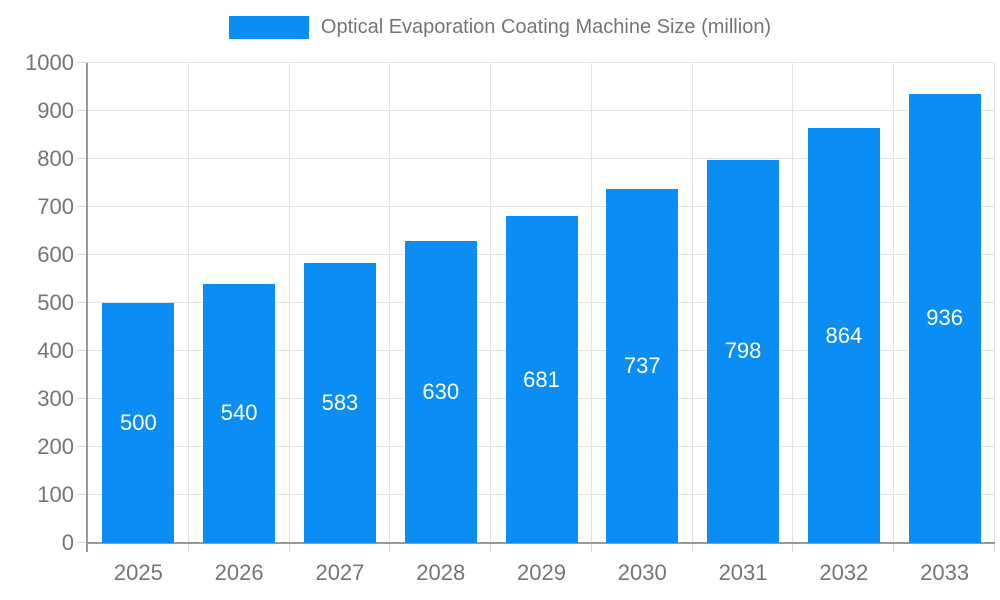 The height and width of the screenshot is (600, 1000). I want to click on bar-2025: 500, so click(138, 423).